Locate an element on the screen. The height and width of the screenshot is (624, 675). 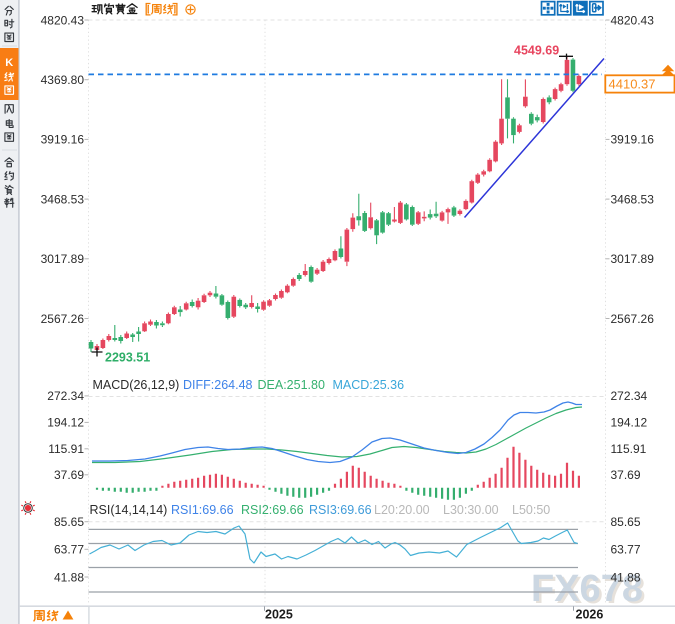
svg-text: RSI3:69.66 is located at coordinates (340, 510).